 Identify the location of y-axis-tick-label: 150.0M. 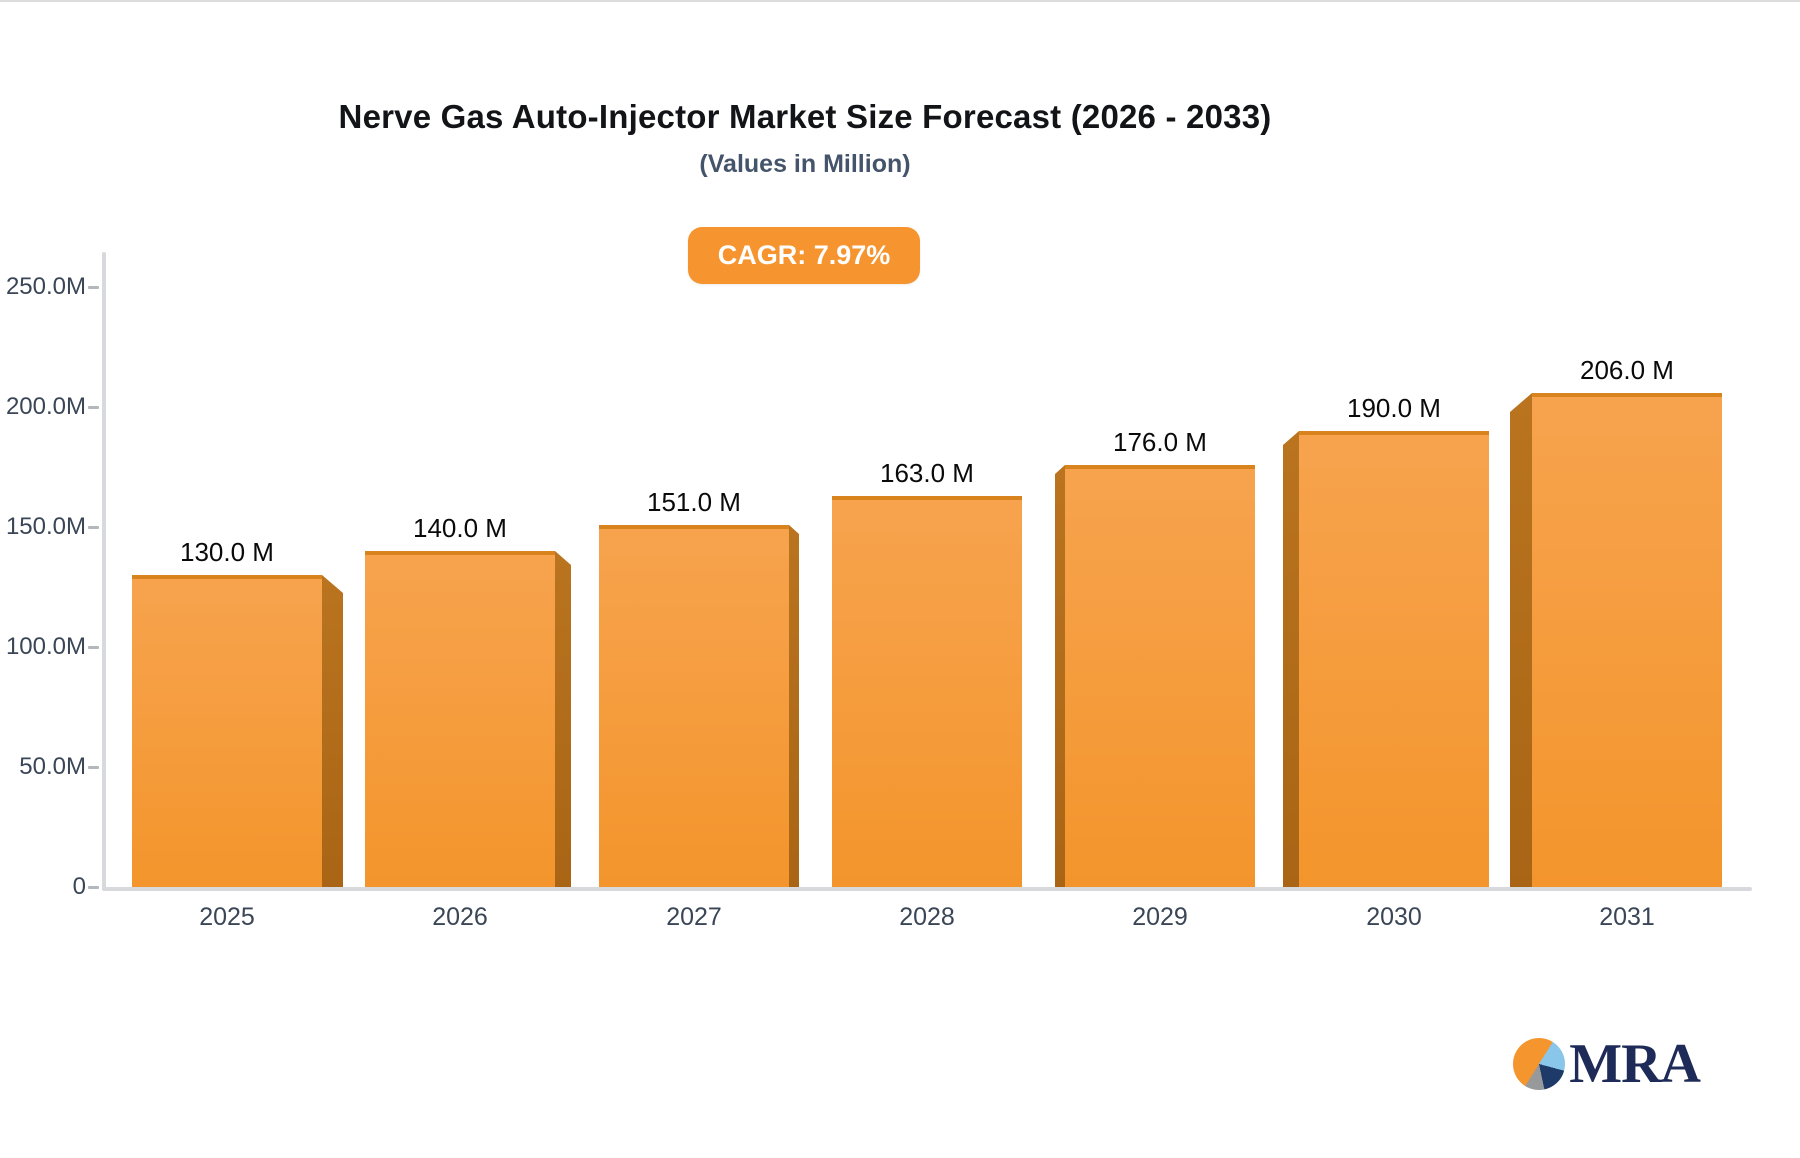
(45, 526).